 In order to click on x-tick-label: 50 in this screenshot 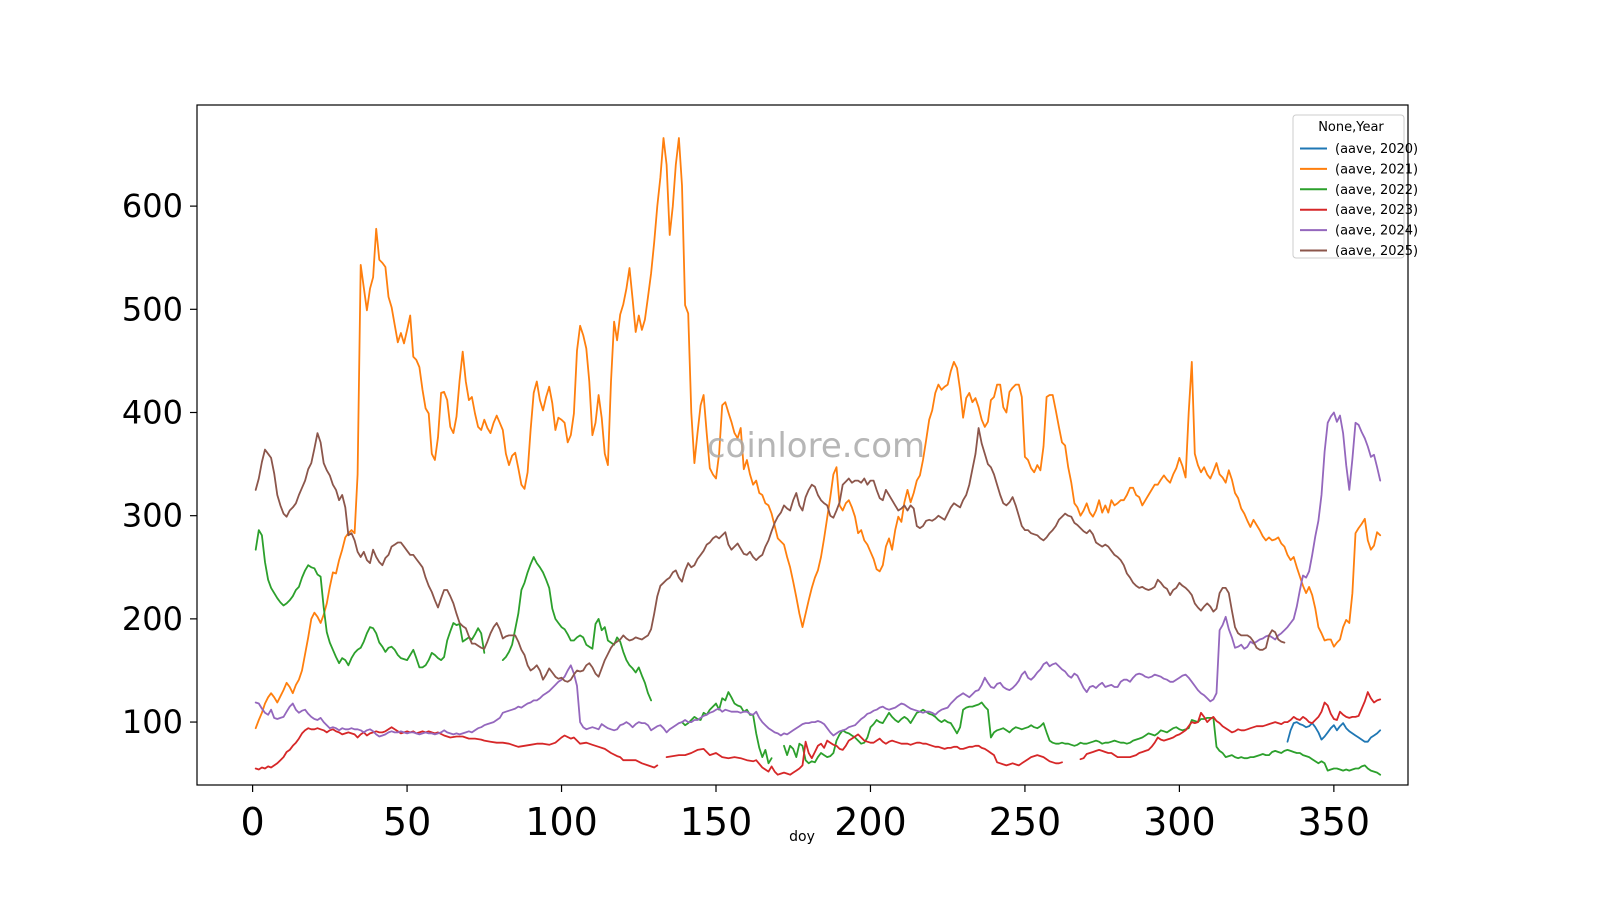, I will do `click(407, 822)`.